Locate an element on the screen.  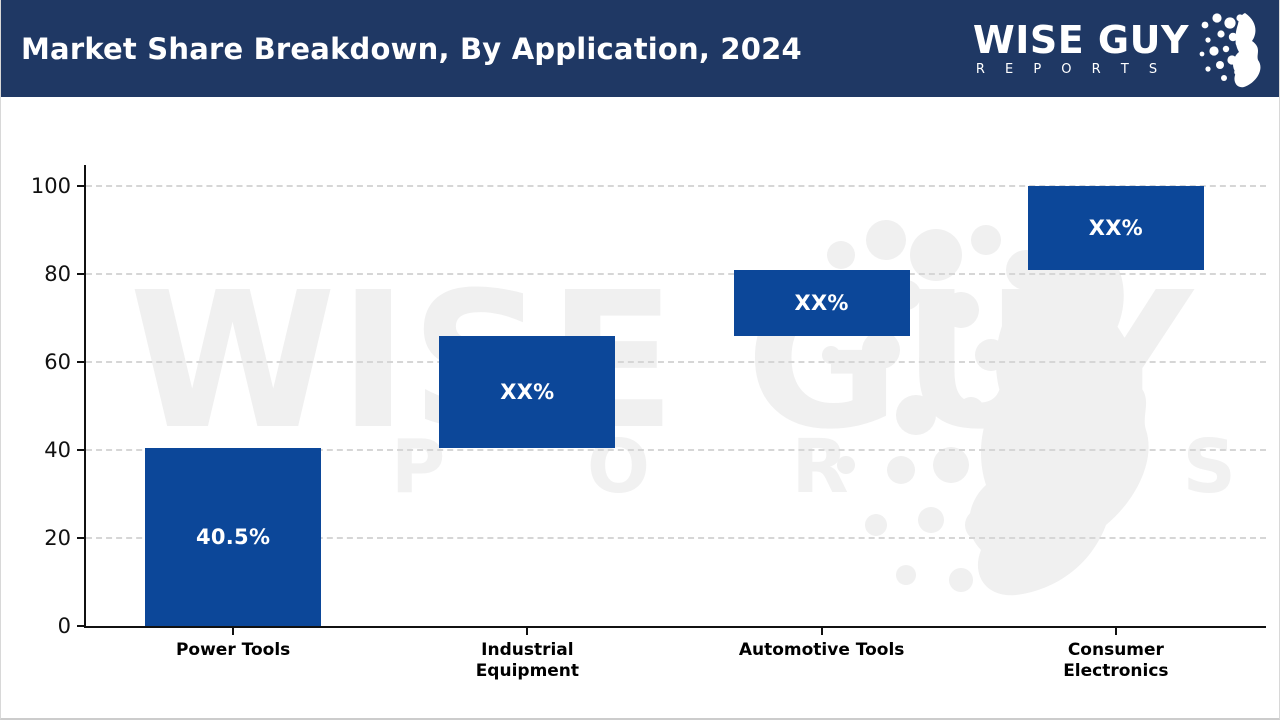
x-axis-spine is located at coordinates (675, 627).